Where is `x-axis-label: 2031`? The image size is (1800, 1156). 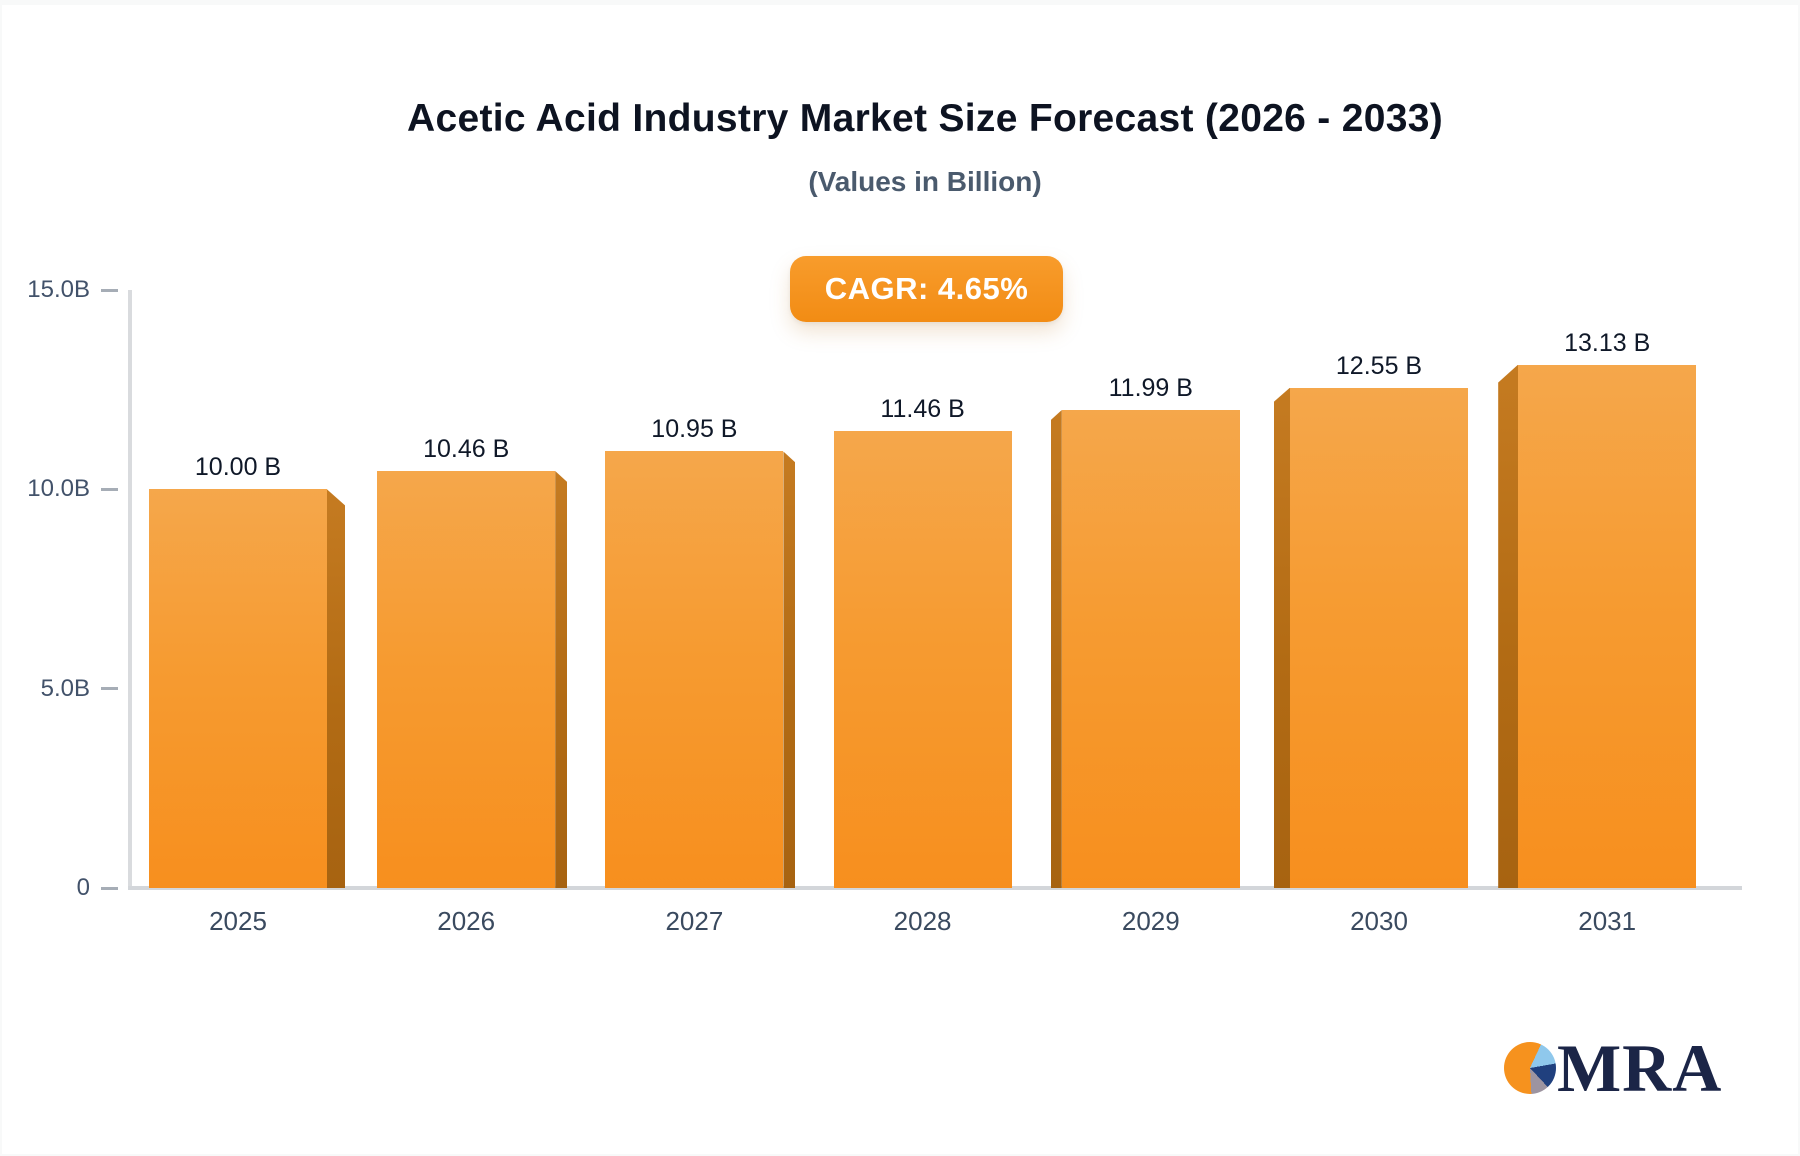
x-axis-label: 2031 is located at coordinates (1607, 921).